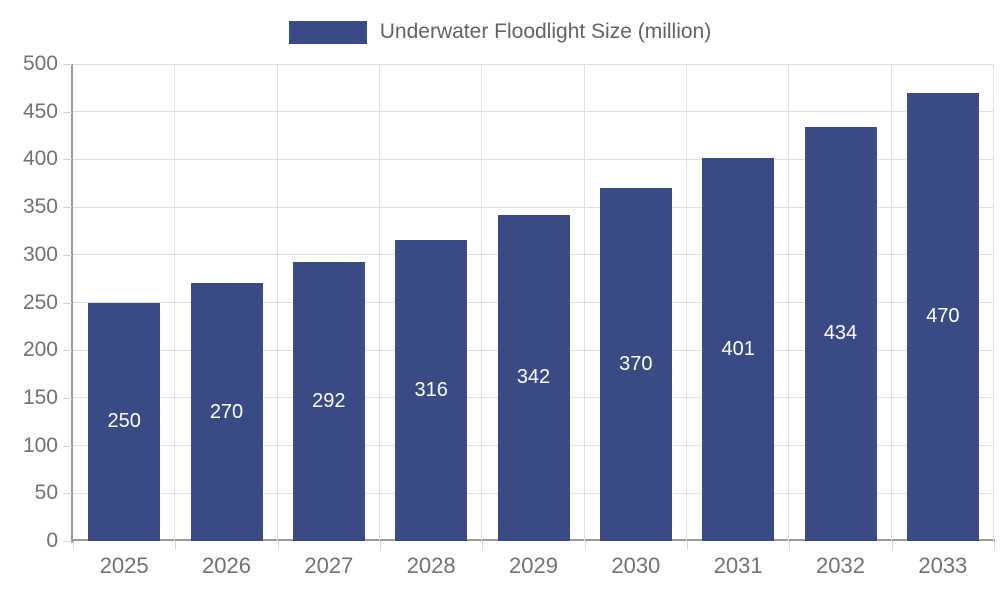 Image resolution: width=1000 pixels, height=600 pixels. I want to click on bar-value-label: 370, so click(636, 364).